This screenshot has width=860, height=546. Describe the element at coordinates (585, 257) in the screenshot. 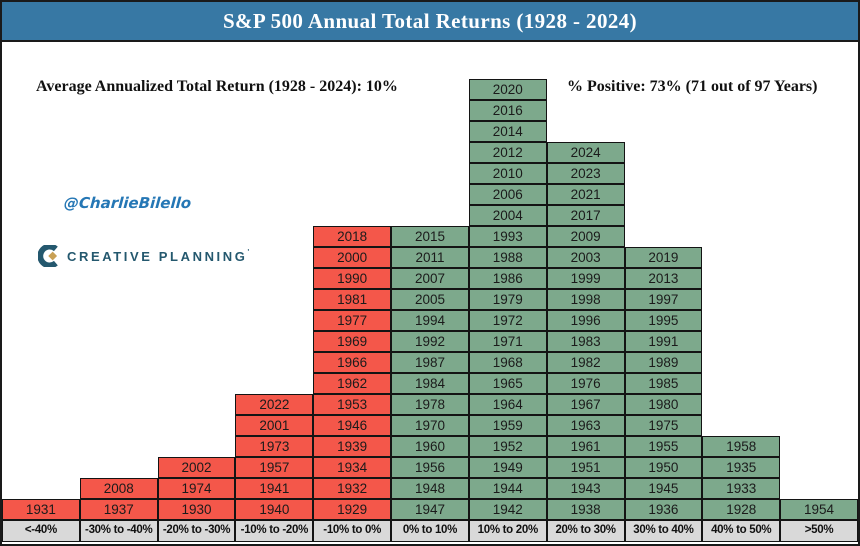

I see `year-cell: 2003` at that location.